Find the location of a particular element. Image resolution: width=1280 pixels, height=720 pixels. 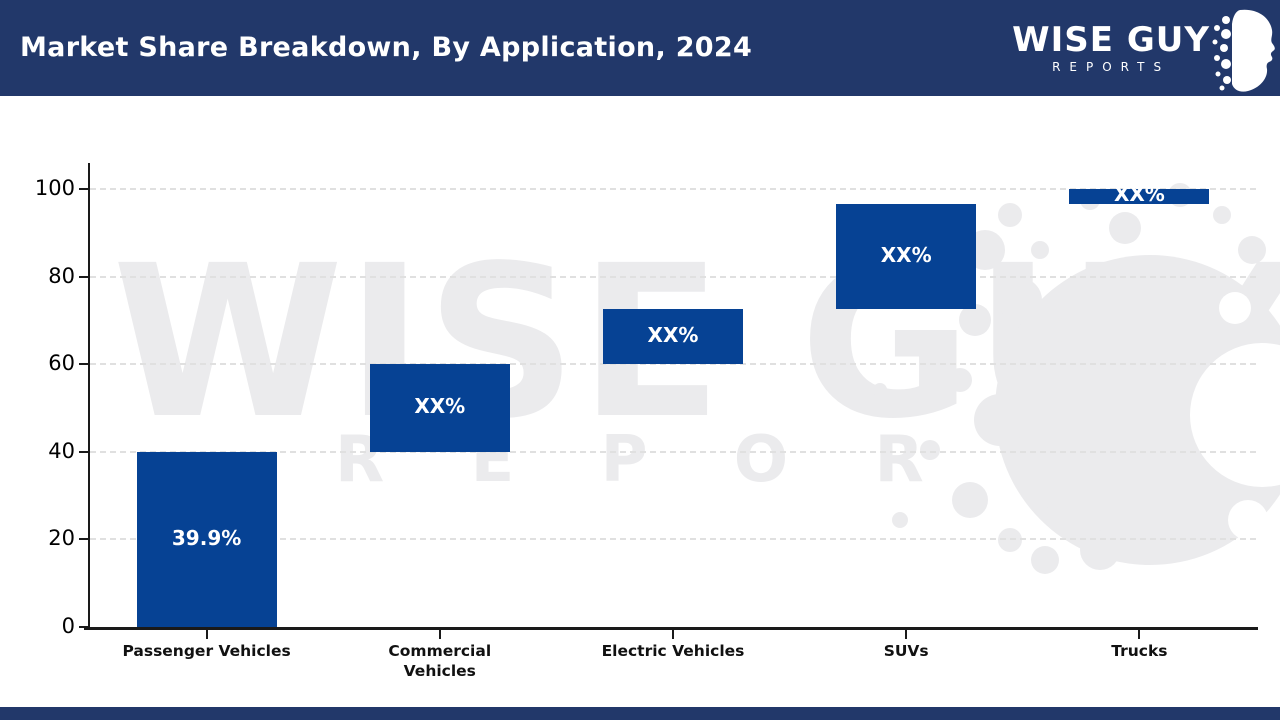

y-tick-label-80: 80 is located at coordinates (61, 275).